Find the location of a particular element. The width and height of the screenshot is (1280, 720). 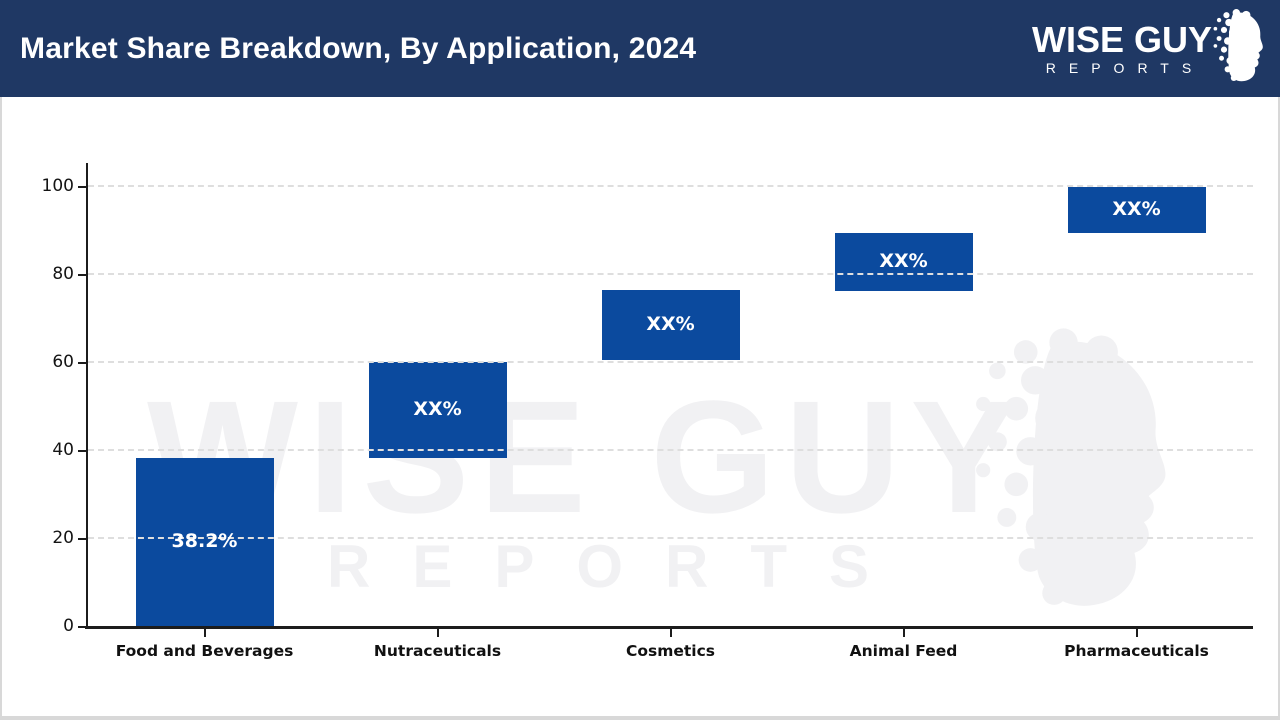

wiseguy-logo: WISE GUY REPORTS is located at coordinates (1149, 49).